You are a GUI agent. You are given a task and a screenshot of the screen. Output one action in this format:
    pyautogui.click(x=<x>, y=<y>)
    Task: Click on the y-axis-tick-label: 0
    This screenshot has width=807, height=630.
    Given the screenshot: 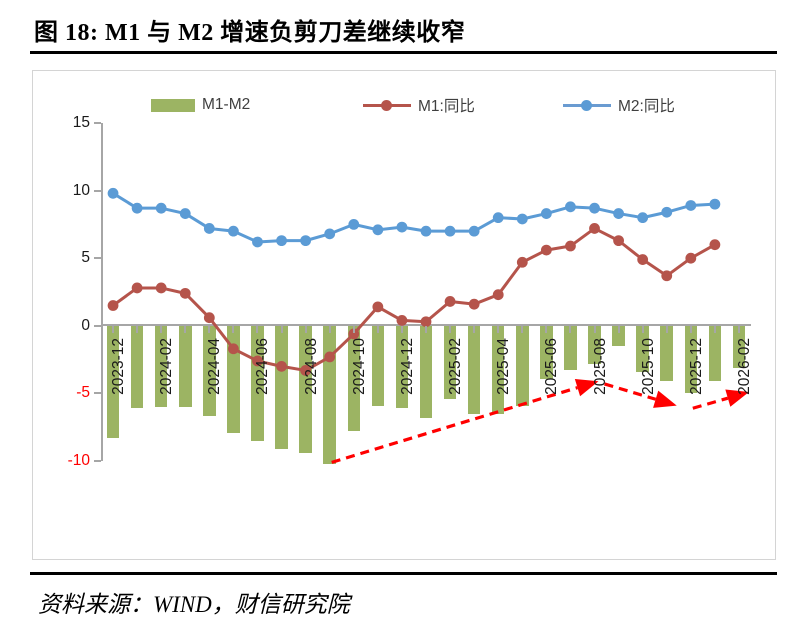 What is the action you would take?
    pyautogui.click(x=85, y=325)
    